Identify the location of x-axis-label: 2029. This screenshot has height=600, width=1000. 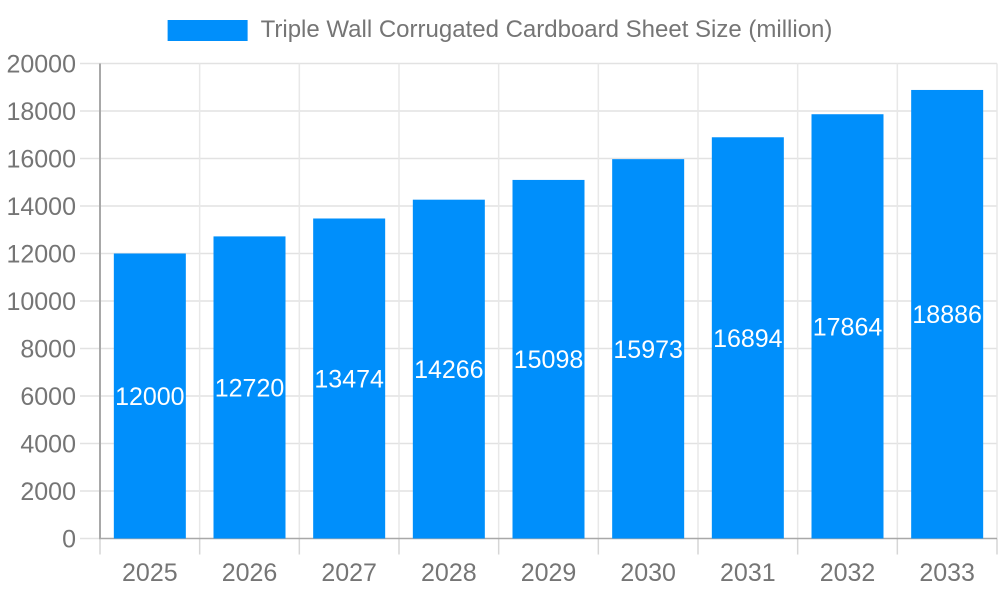
(549, 573).